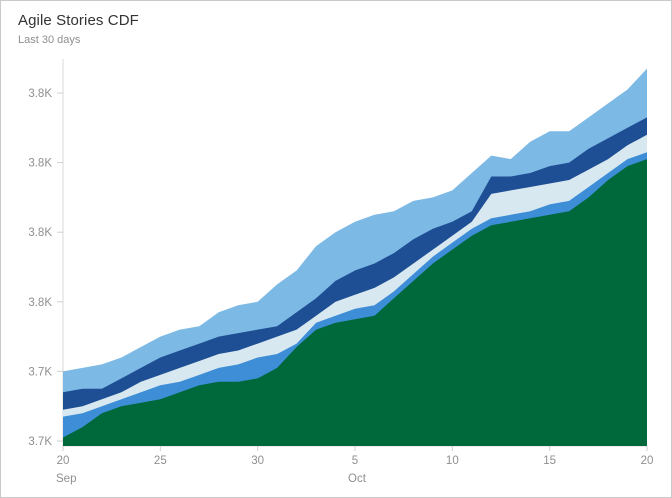 This screenshot has height=498, width=672. What do you see at coordinates (452, 461) in the screenshot?
I see `x-axis-label: 10` at bounding box center [452, 461].